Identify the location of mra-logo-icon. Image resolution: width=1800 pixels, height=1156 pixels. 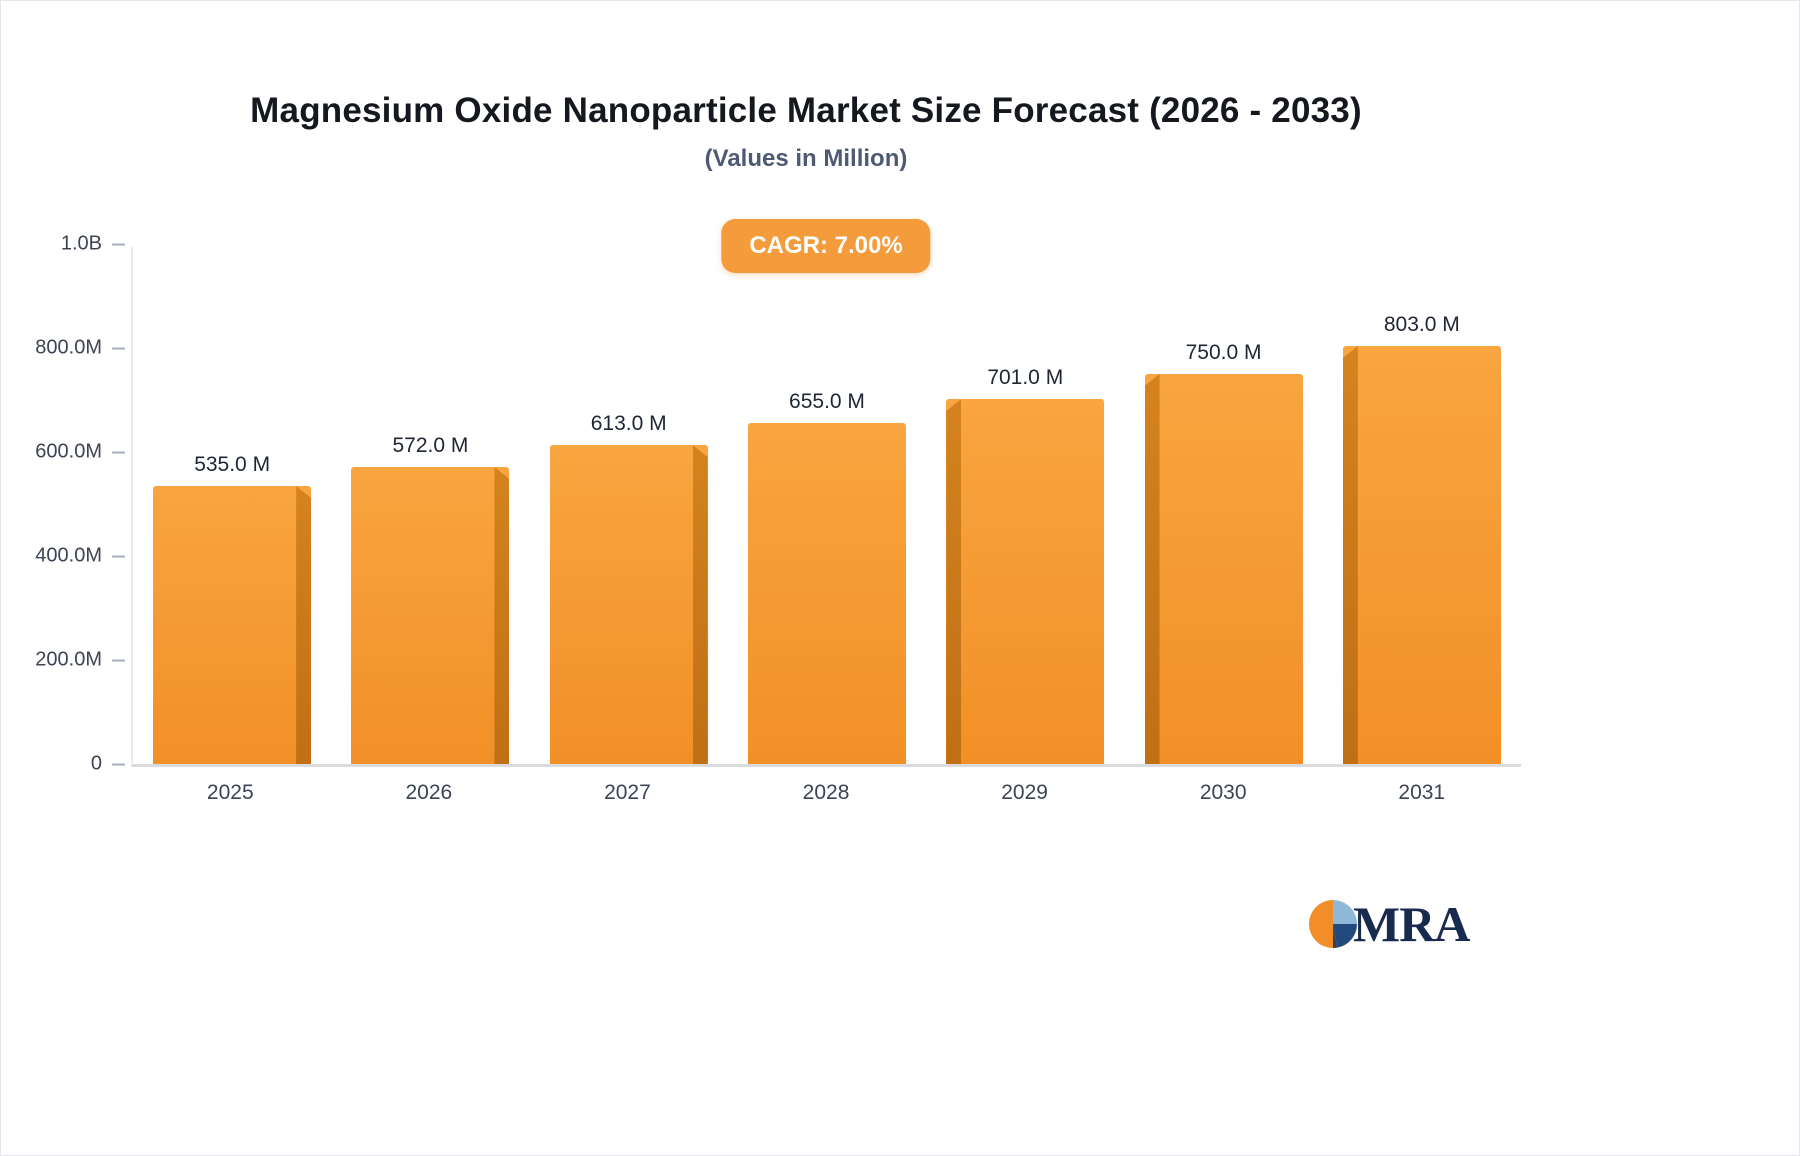
(1333, 924).